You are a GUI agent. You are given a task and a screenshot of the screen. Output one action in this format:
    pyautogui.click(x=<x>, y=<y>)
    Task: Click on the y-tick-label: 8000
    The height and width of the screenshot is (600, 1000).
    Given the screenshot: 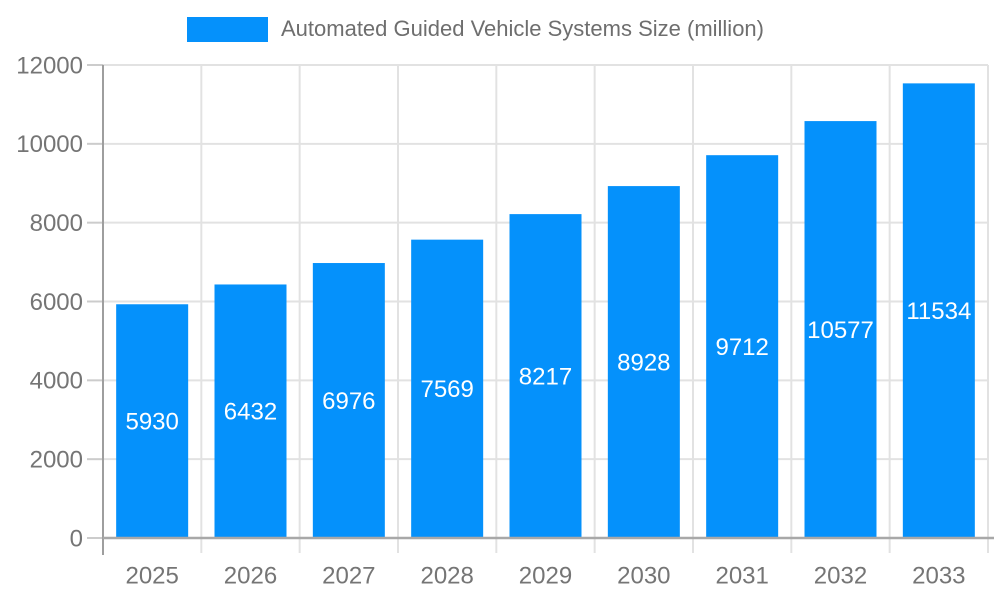 What is the action you would take?
    pyautogui.click(x=56, y=223)
    